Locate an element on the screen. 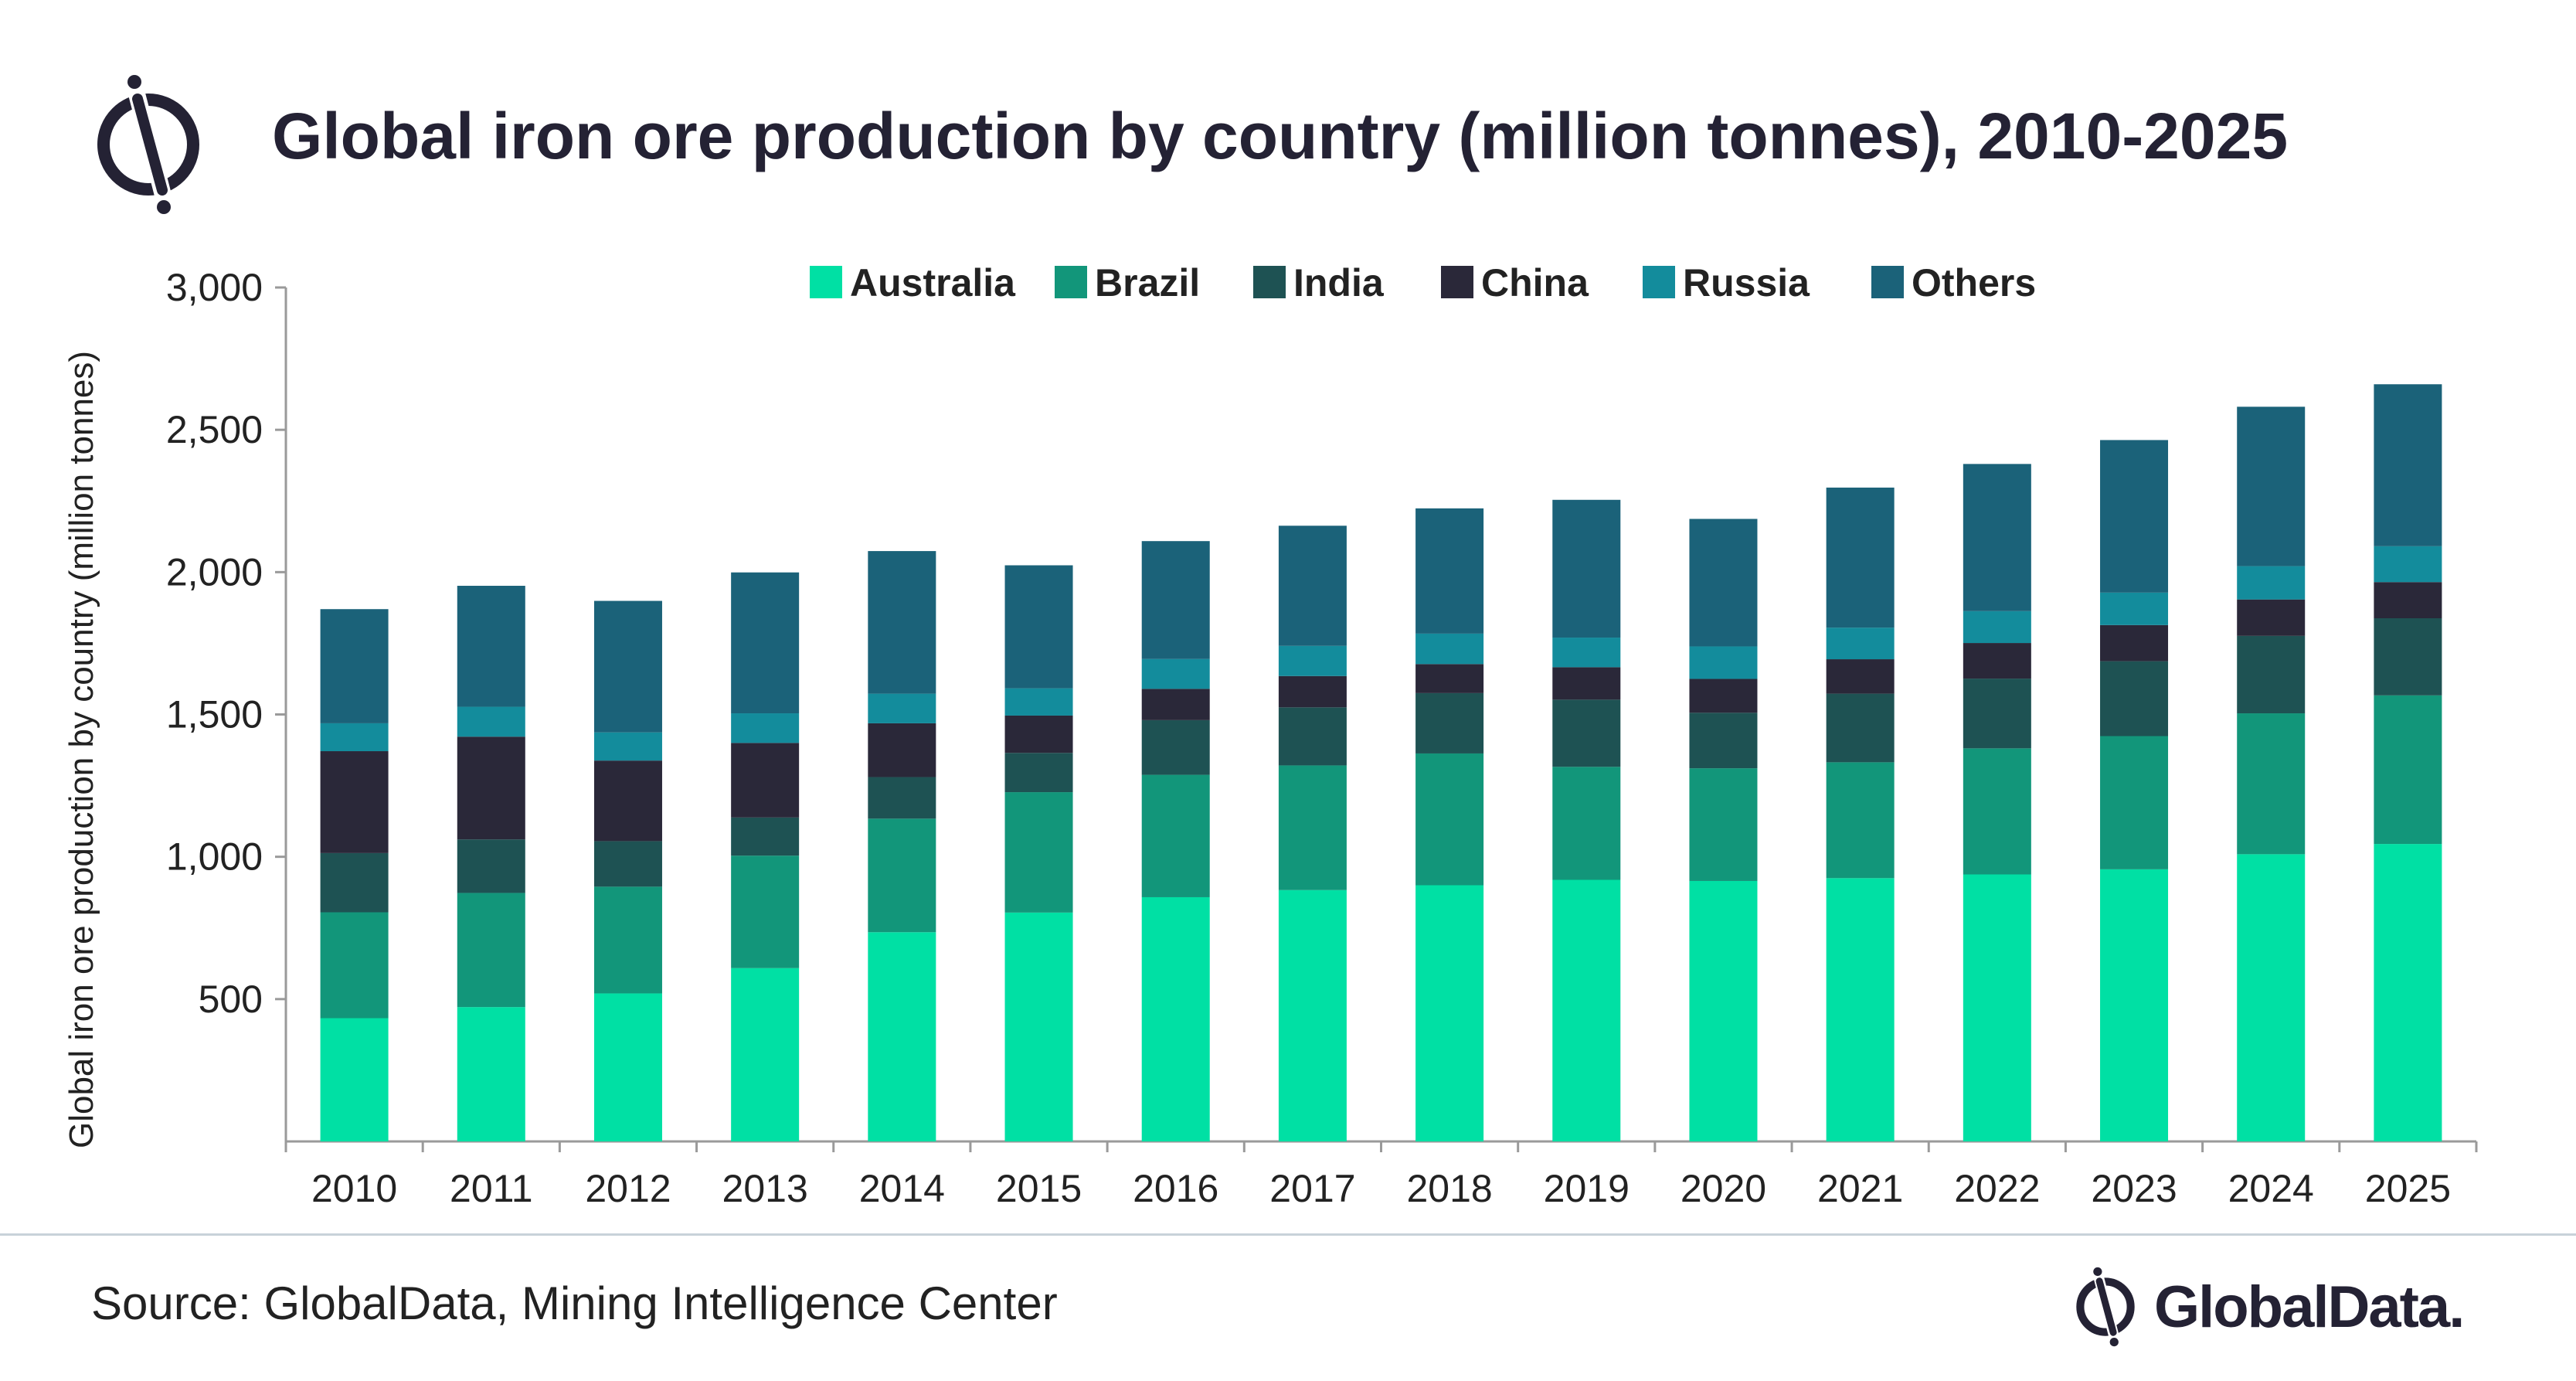 This screenshot has width=2576, height=1381. globaldata-brand-icon is located at coordinates (2105, 1307).